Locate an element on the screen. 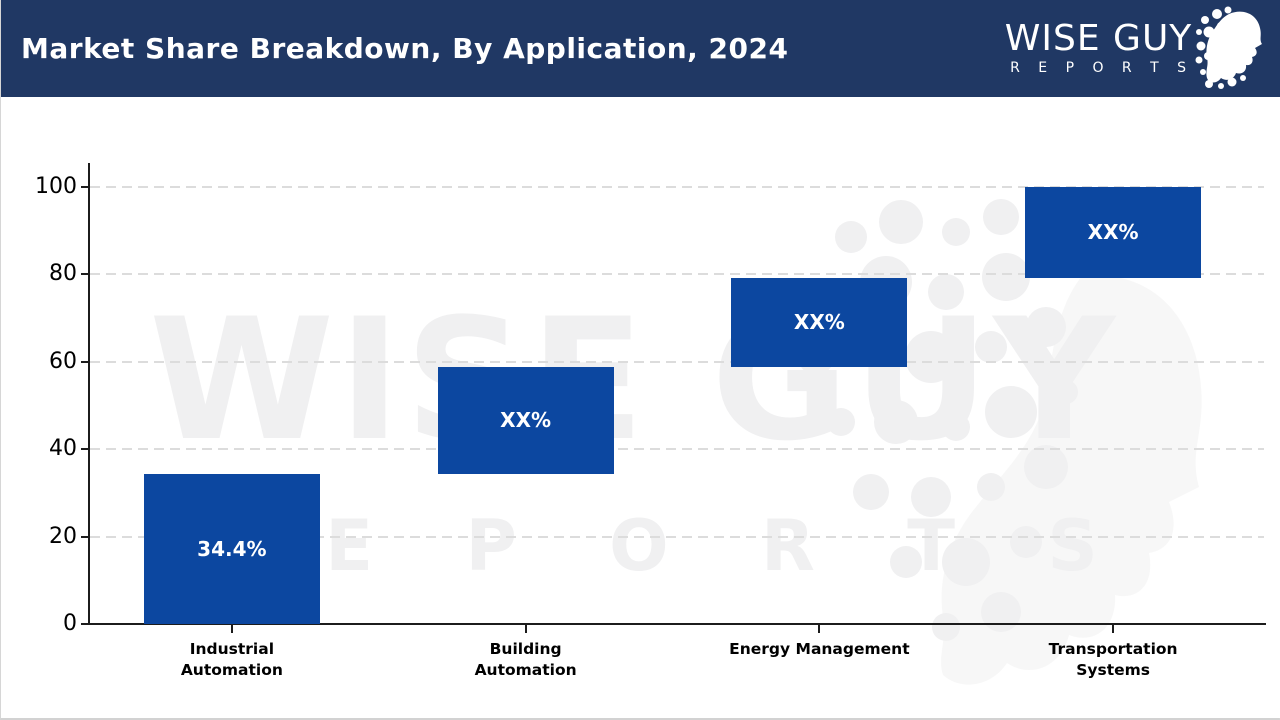  y-axis-line is located at coordinates (89, 394).